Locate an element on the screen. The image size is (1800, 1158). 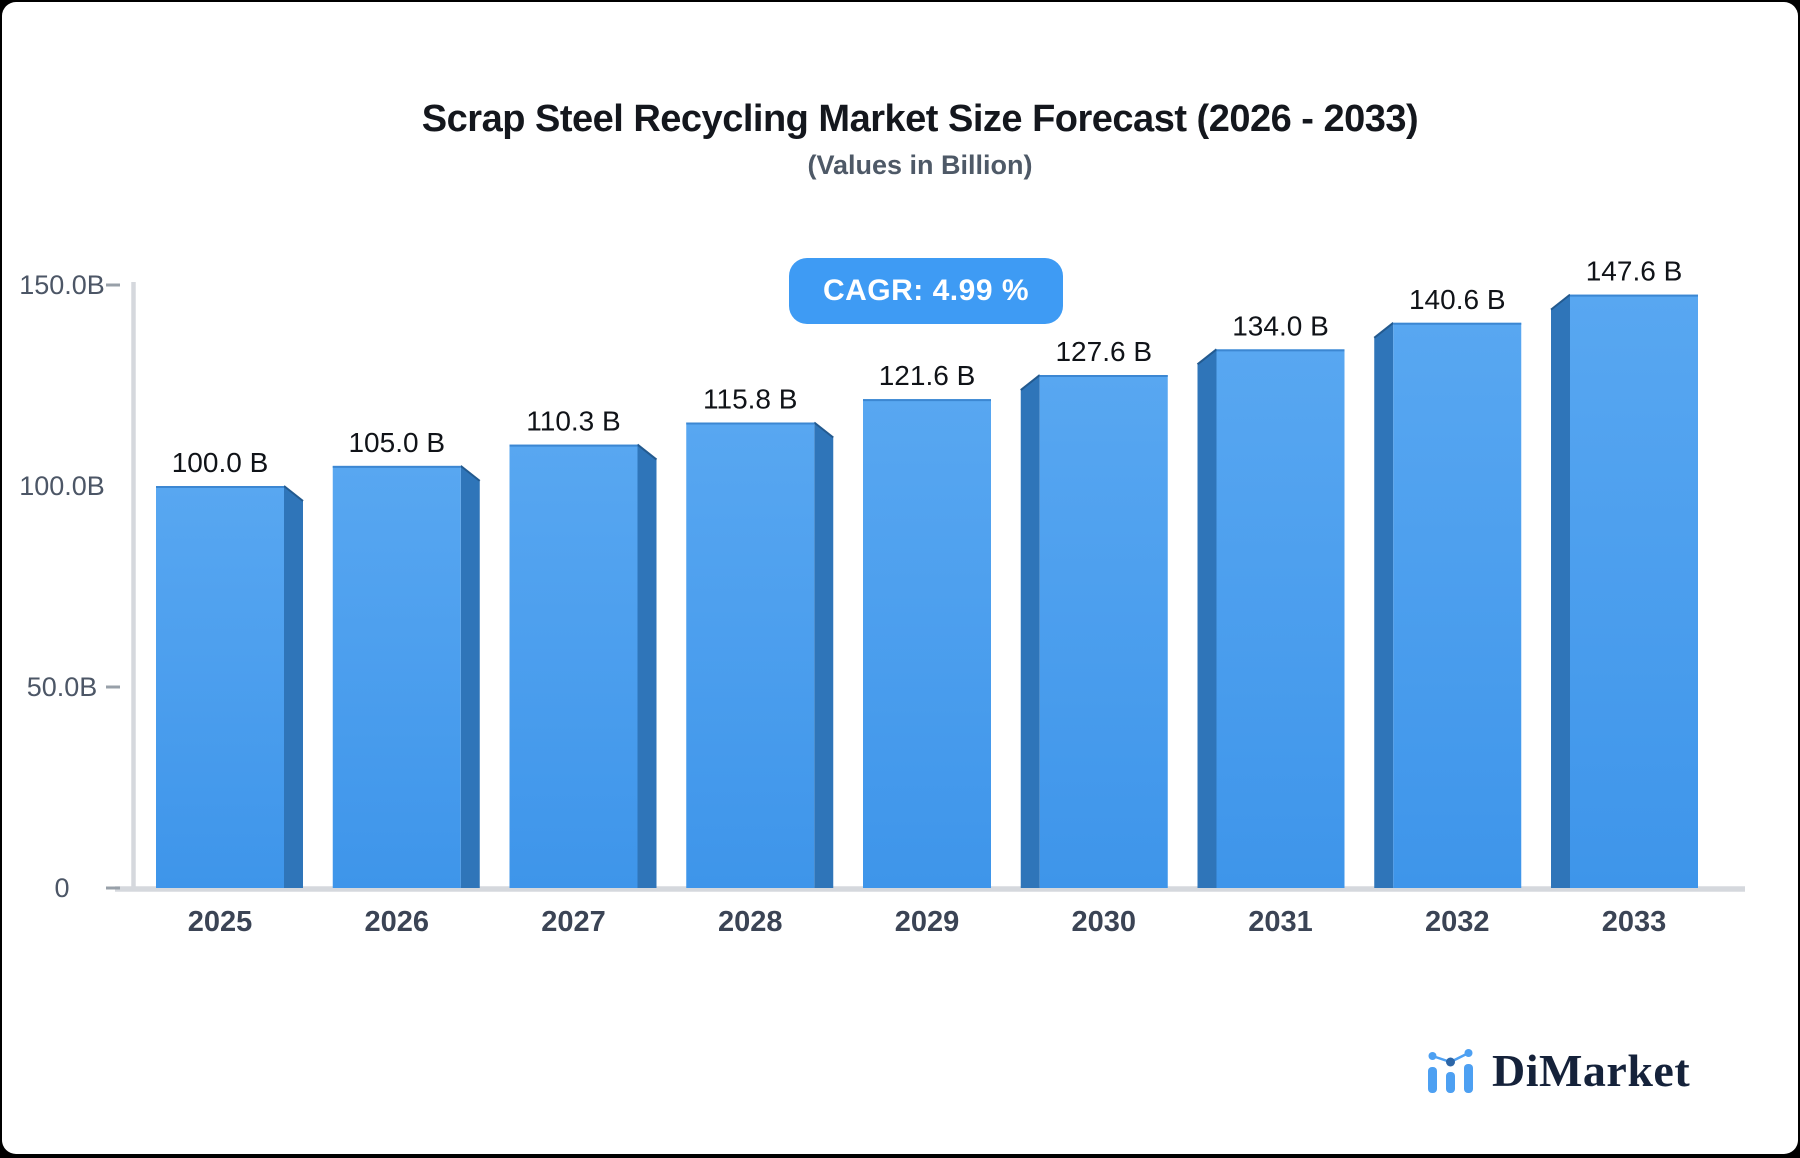
bar-value-label: 127.6 B is located at coordinates (1103, 351).